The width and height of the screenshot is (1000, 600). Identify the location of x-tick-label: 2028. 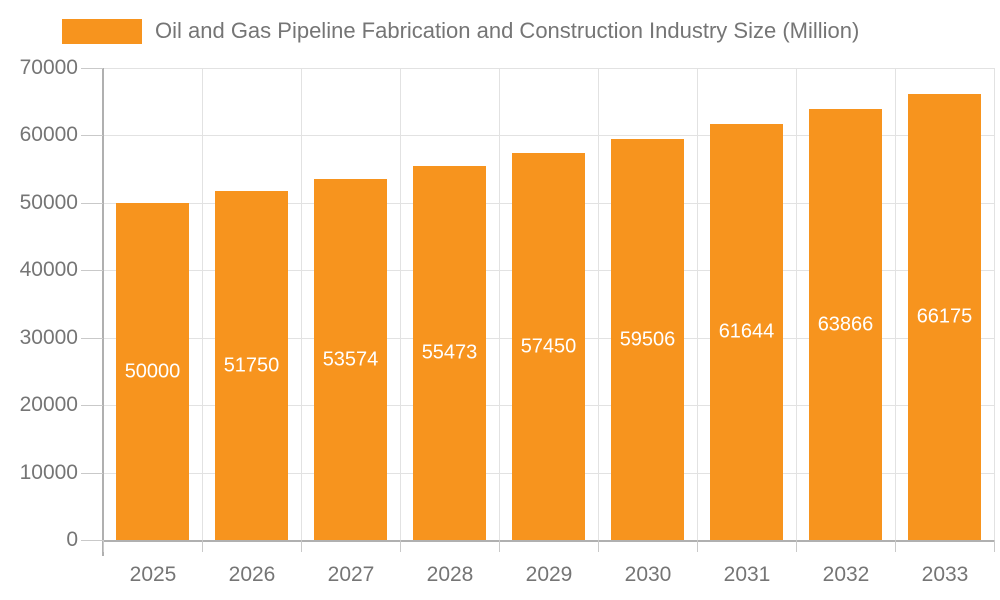
(450, 574).